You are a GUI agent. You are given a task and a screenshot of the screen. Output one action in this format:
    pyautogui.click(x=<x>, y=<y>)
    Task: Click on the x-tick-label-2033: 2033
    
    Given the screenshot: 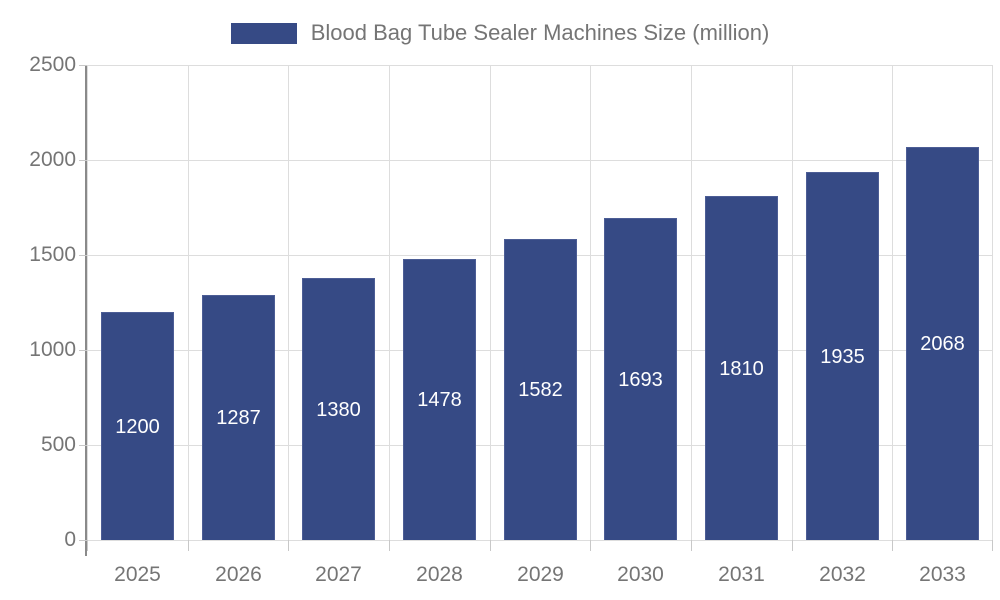 What is the action you would take?
    pyautogui.click(x=942, y=574)
    